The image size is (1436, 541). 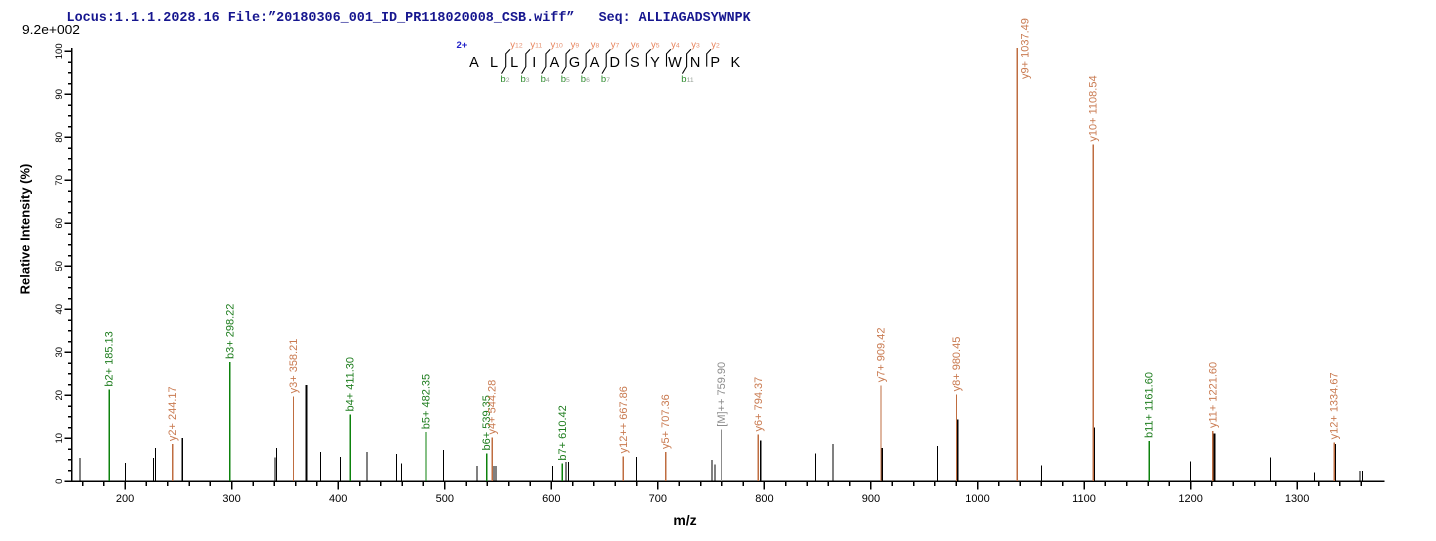 What do you see at coordinates (1094, 108) in the screenshot?
I see `svg-text: y10+ 1108.54` at bounding box center [1094, 108].